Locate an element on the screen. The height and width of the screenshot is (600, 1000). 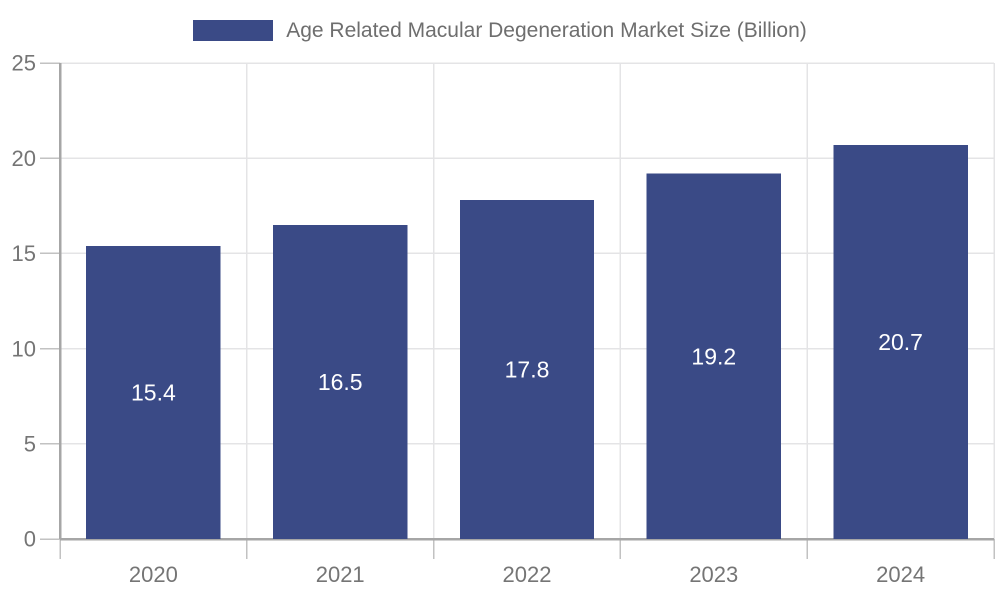
bar-value-label: 17.8 is located at coordinates (527, 370).